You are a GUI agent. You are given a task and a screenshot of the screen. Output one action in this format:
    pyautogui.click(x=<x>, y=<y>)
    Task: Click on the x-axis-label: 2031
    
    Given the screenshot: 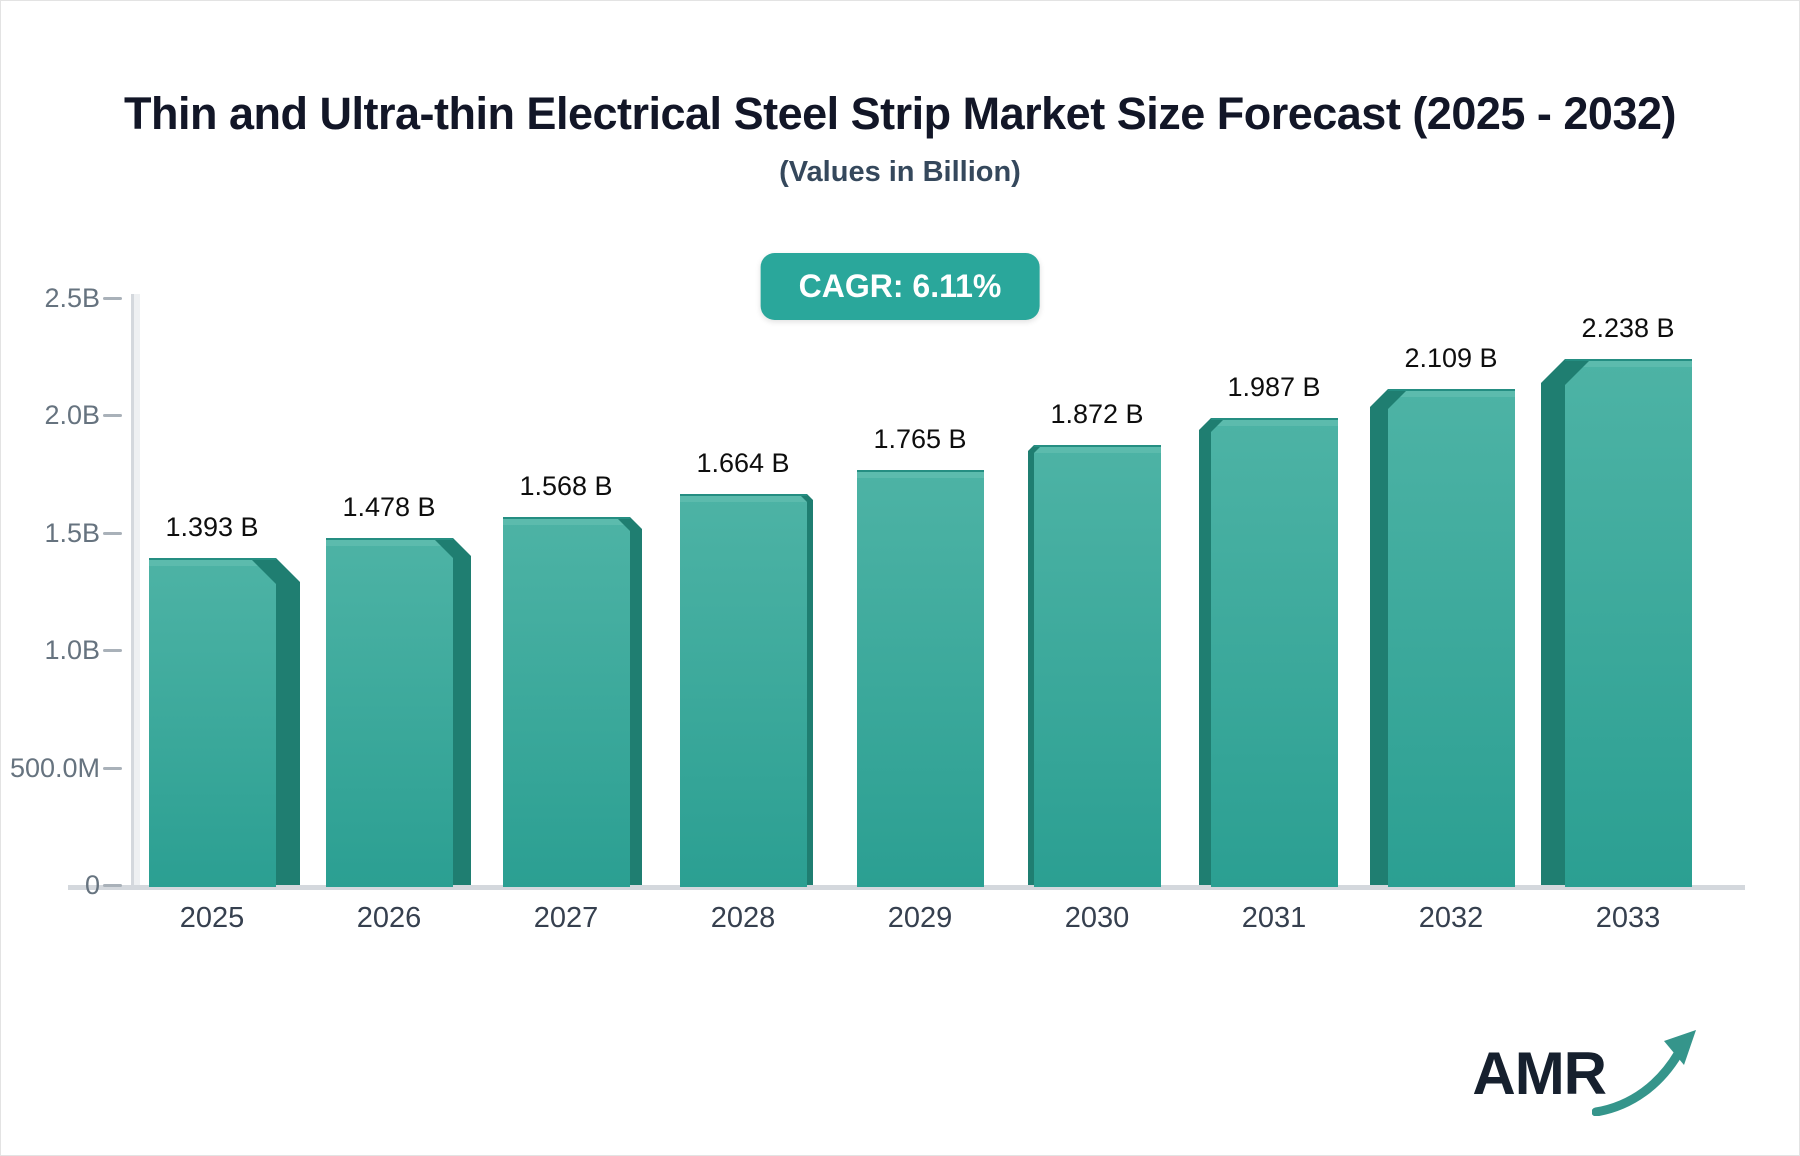 What is the action you would take?
    pyautogui.click(x=1274, y=918)
    